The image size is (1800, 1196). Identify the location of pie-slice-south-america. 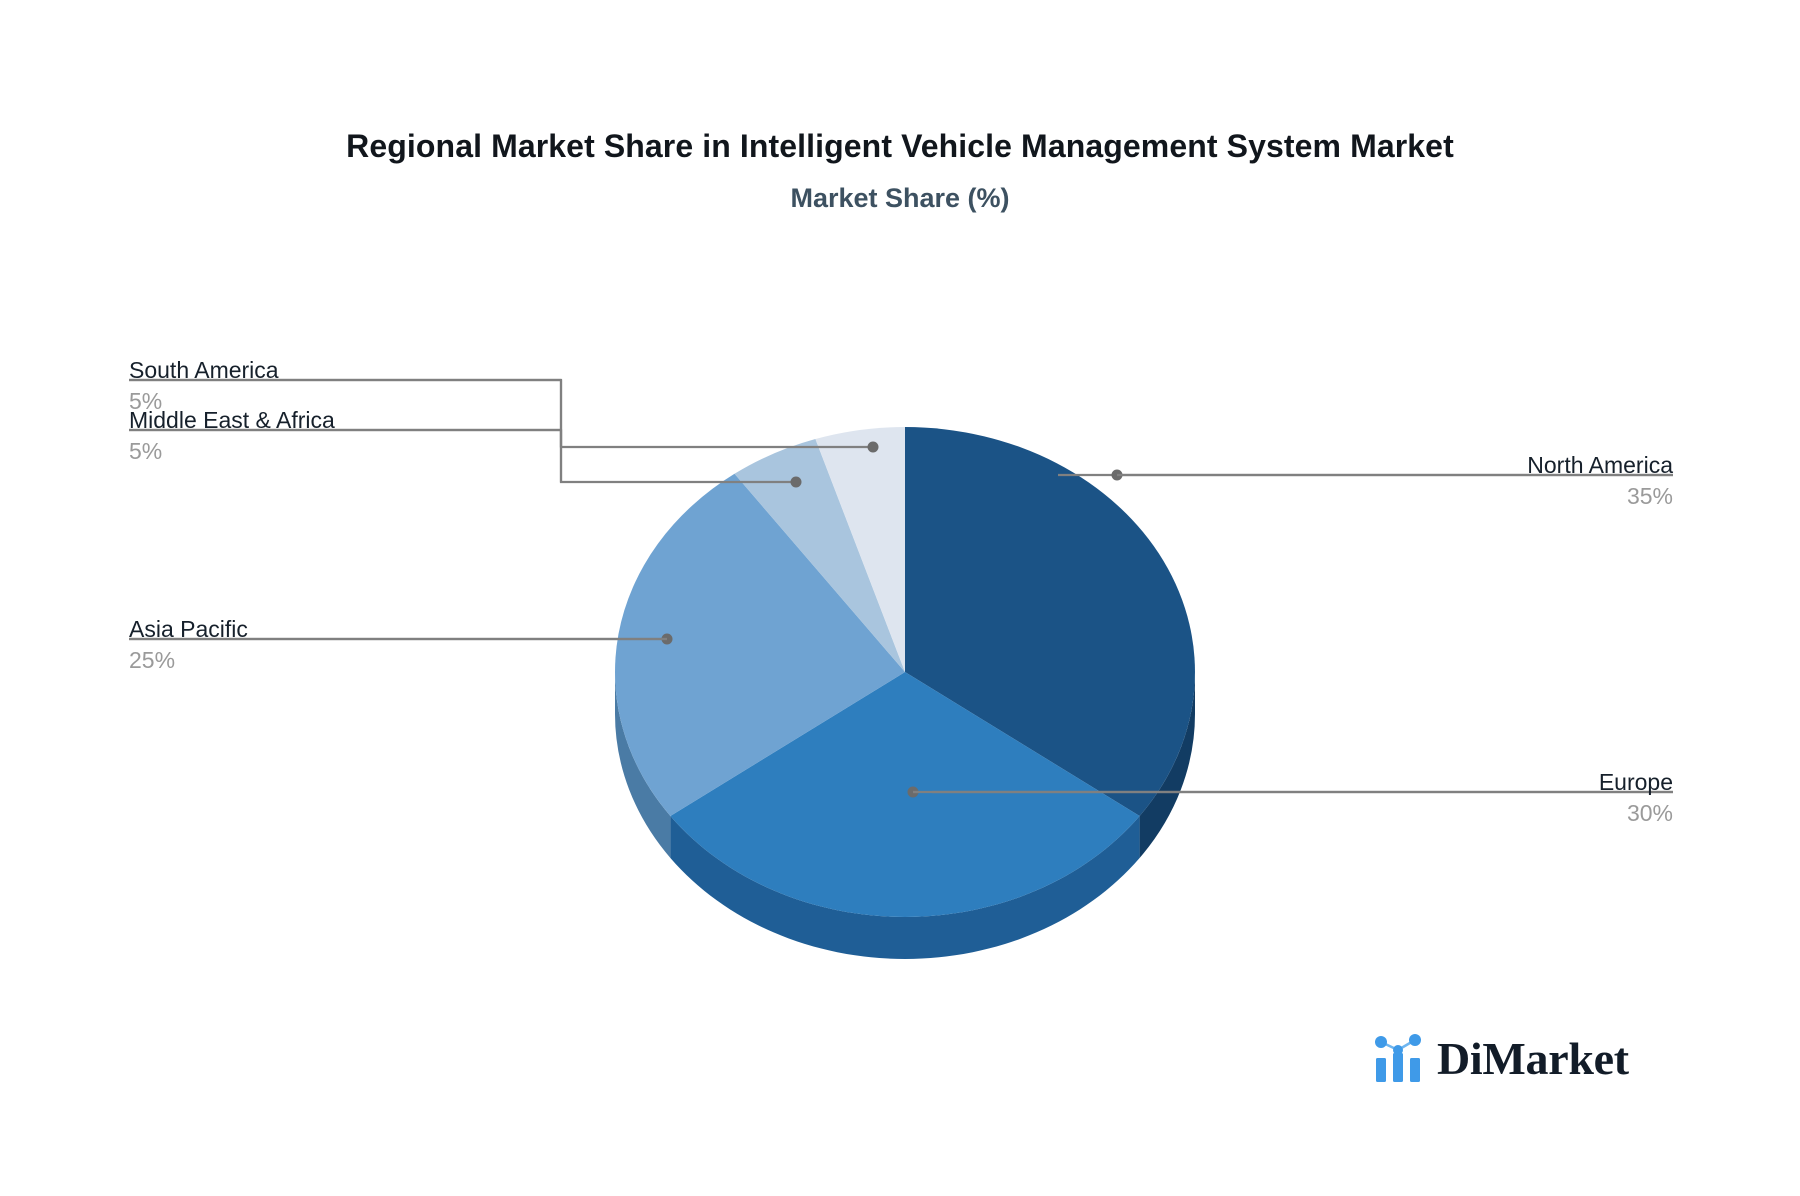
(860, 549).